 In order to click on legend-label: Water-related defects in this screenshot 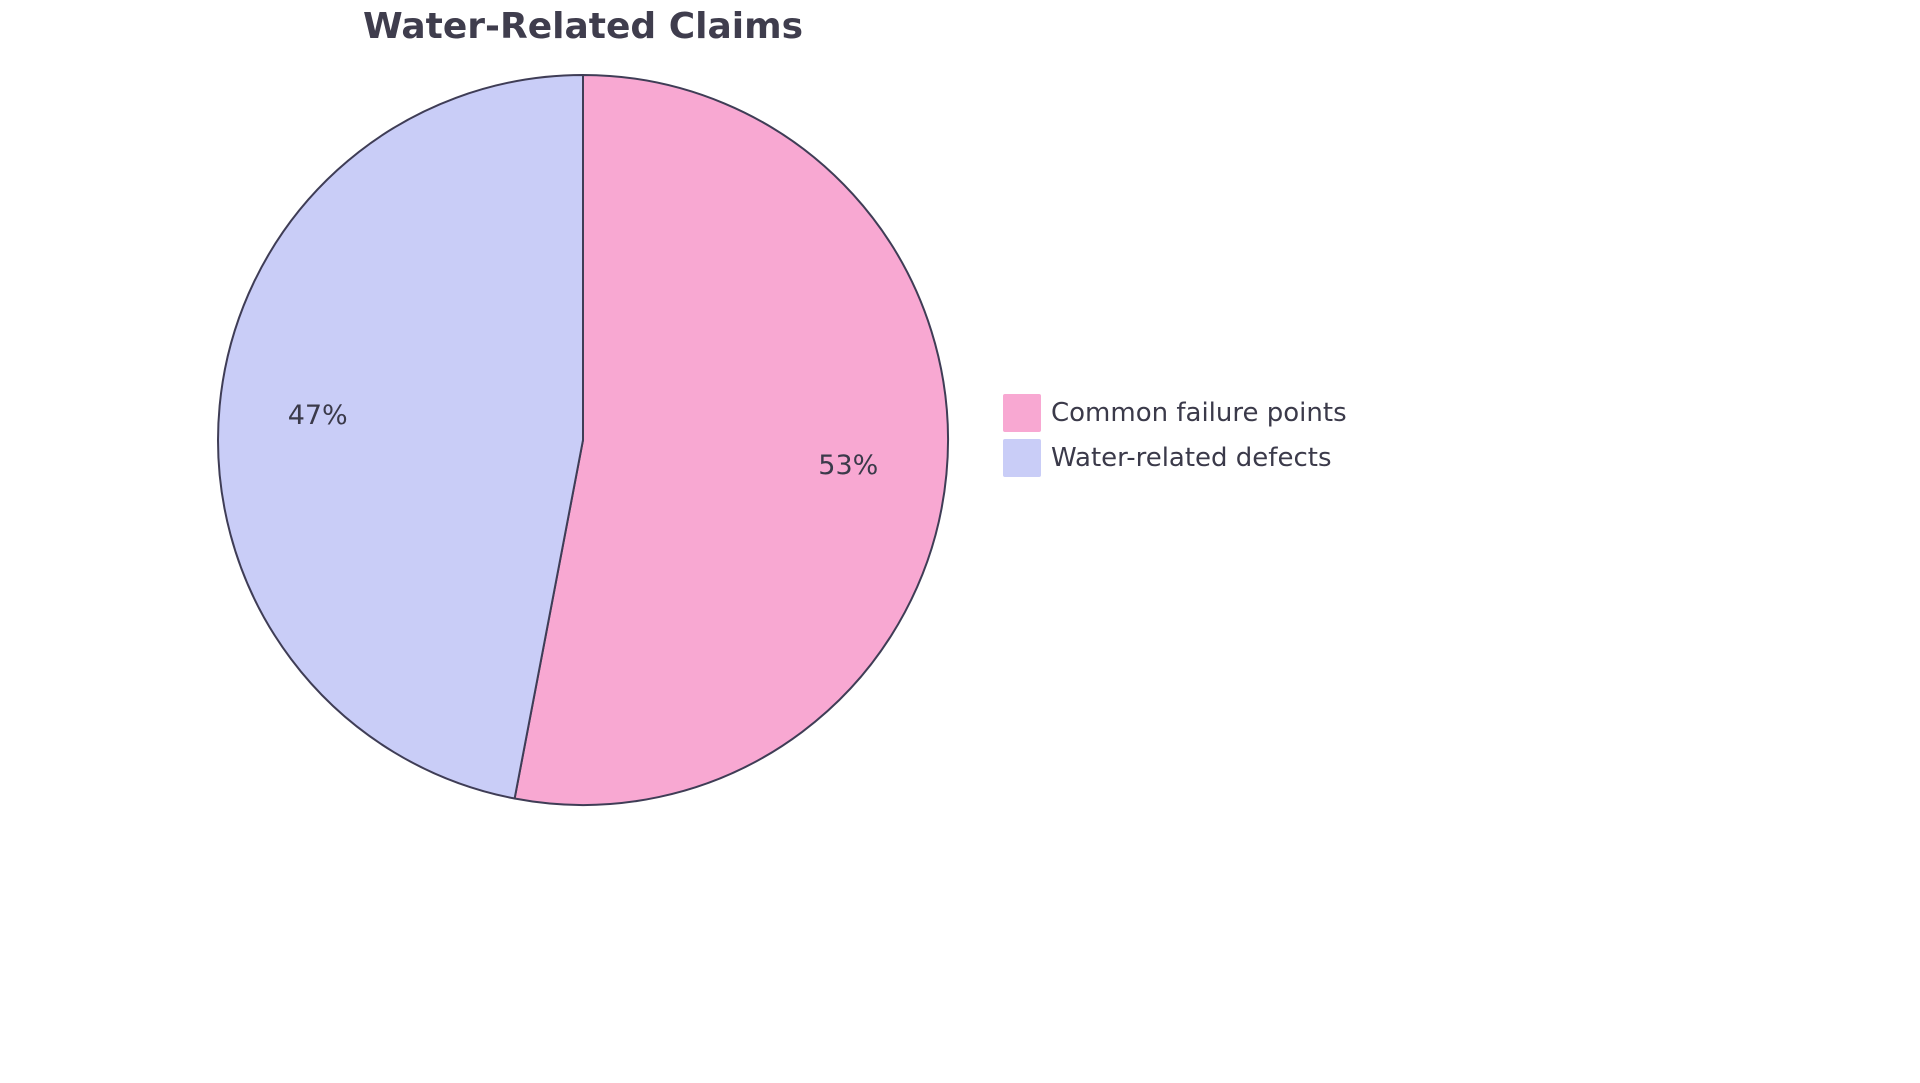, I will do `click(1191, 458)`.